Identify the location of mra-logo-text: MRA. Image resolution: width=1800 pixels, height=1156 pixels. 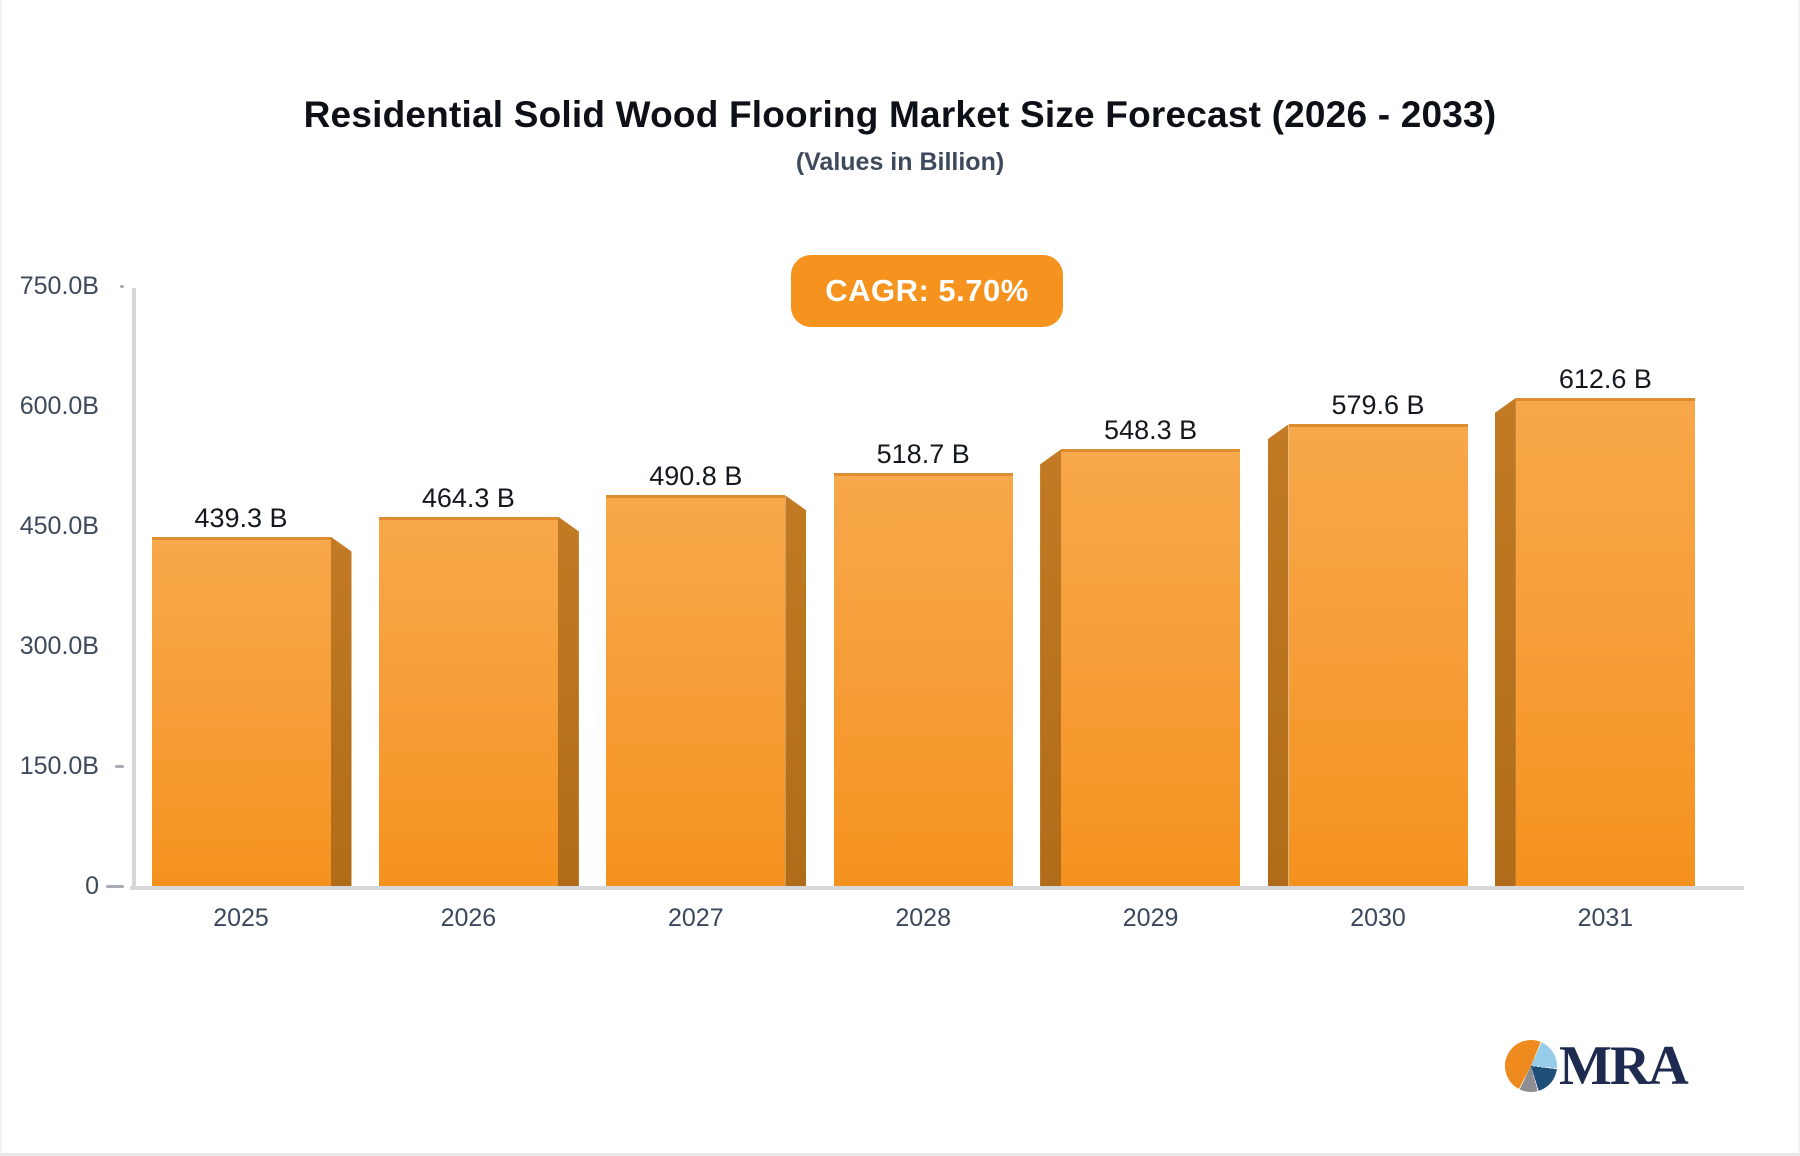
(1624, 1066).